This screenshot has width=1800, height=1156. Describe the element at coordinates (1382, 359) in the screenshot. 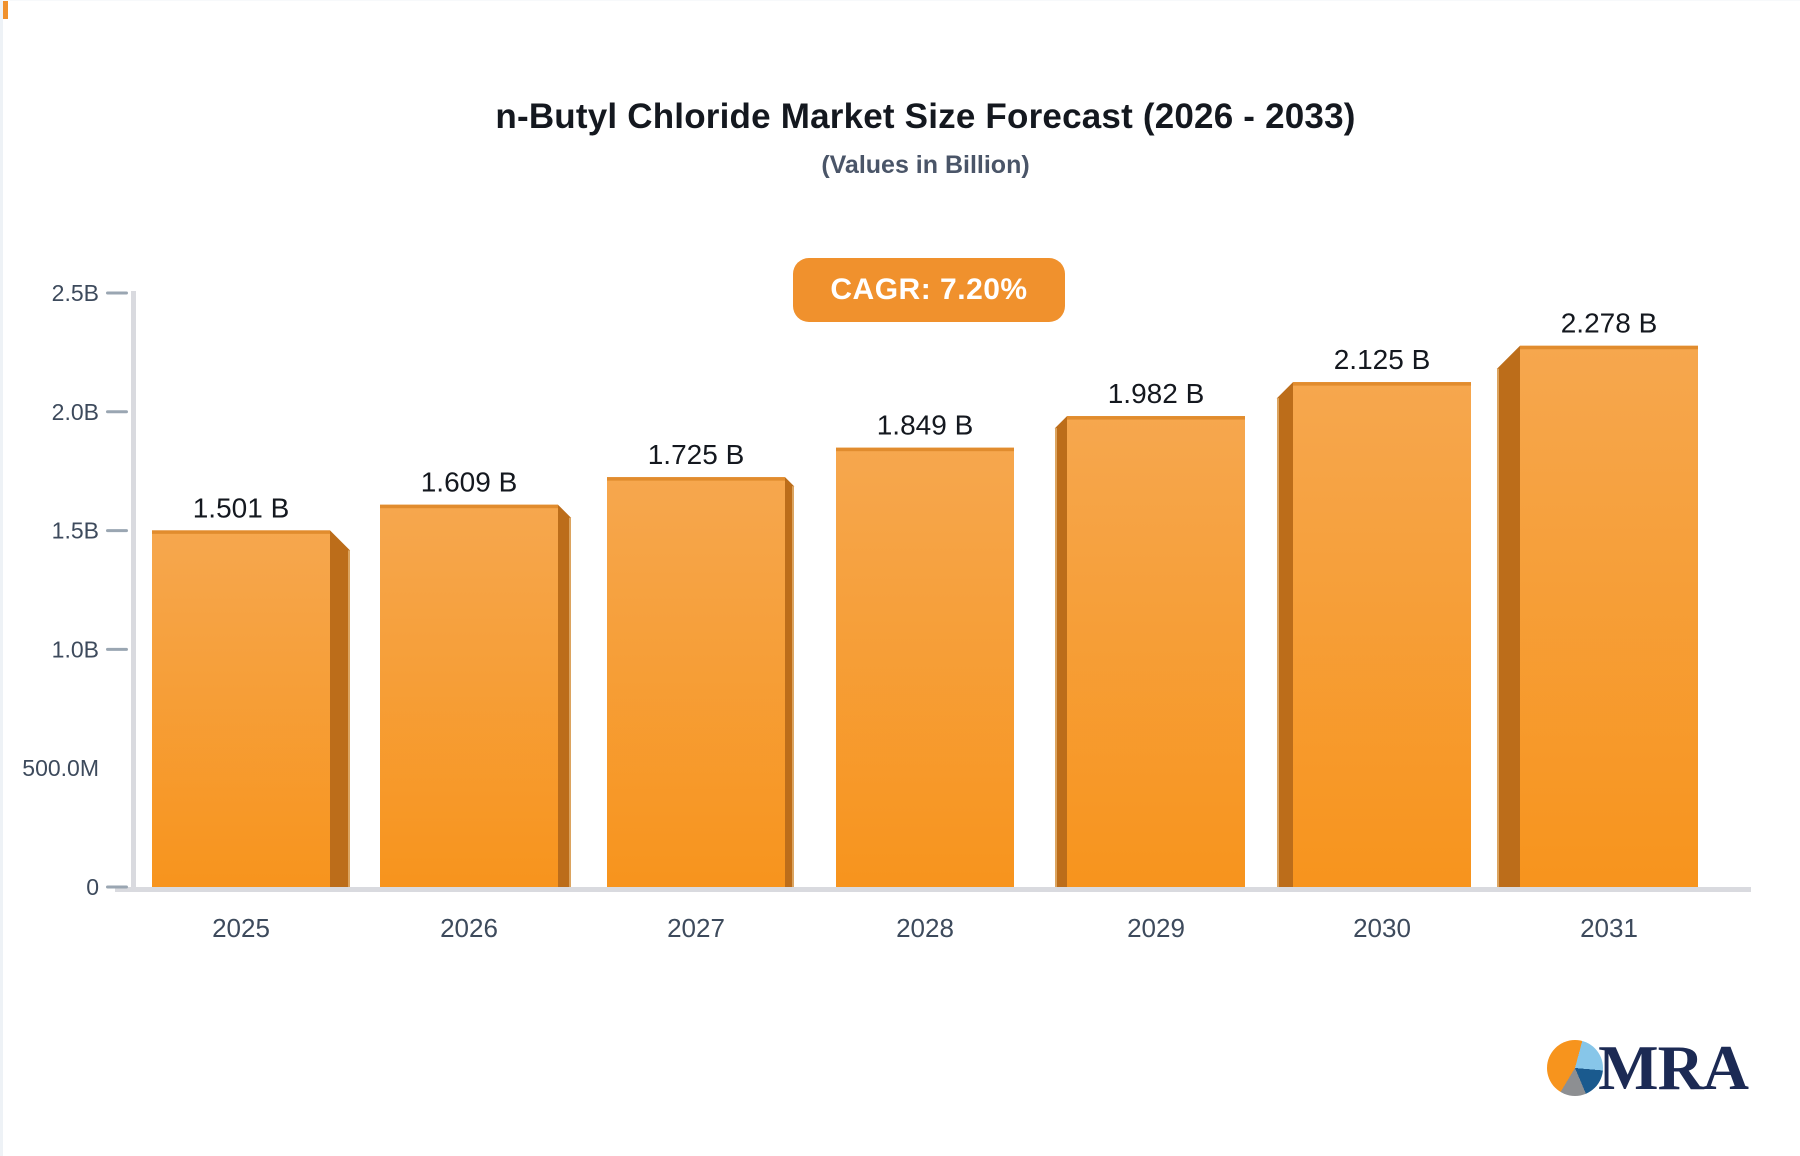

I see `bar-value-label: 2.125 B` at that location.